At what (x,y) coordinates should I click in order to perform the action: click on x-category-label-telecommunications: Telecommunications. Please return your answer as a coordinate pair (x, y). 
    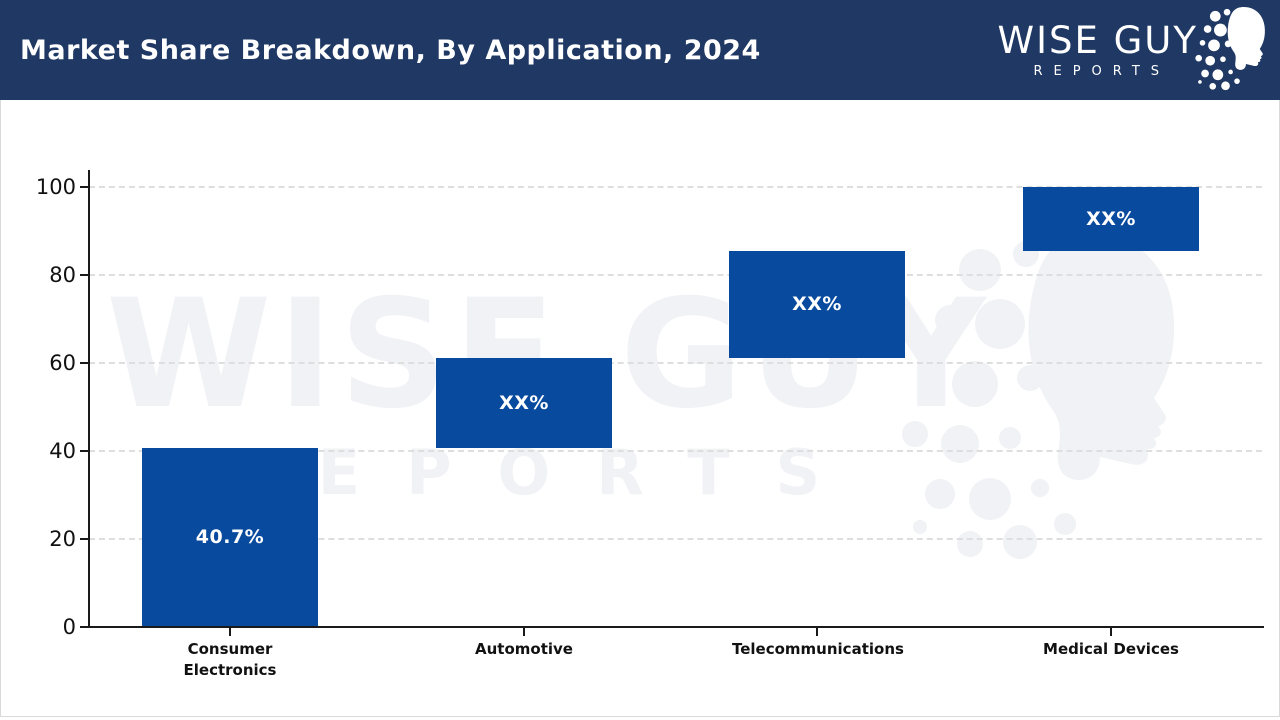
    Looking at the image, I should click on (818, 649).